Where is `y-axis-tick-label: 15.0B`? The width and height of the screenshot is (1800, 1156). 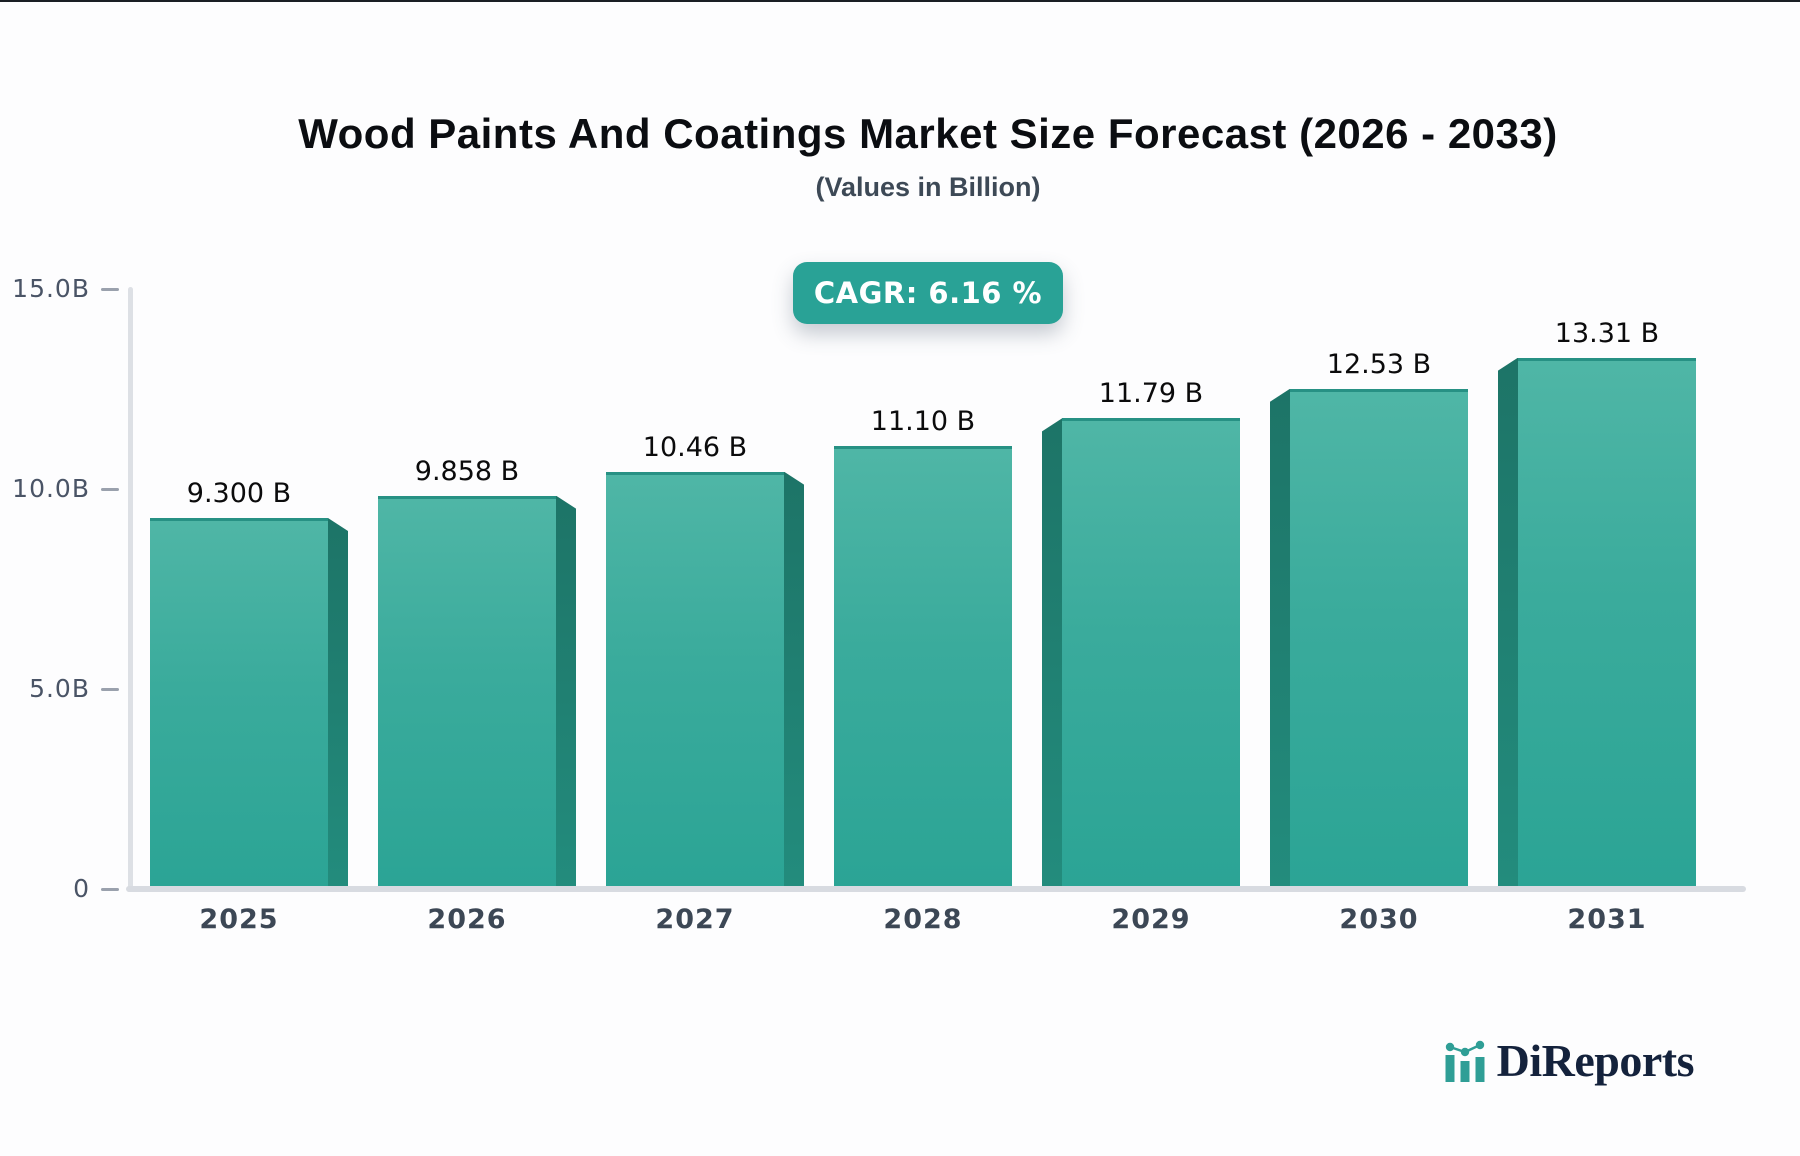
y-axis-tick-label: 15.0B is located at coordinates (51, 288).